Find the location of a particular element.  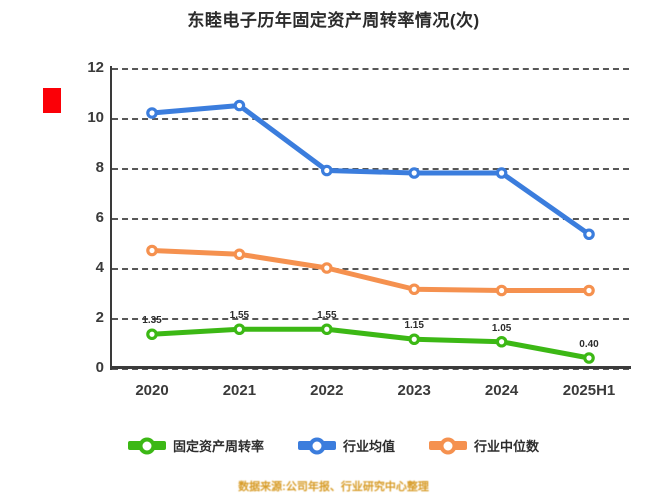

y-tick-label: 0 is located at coordinates (99, 367).